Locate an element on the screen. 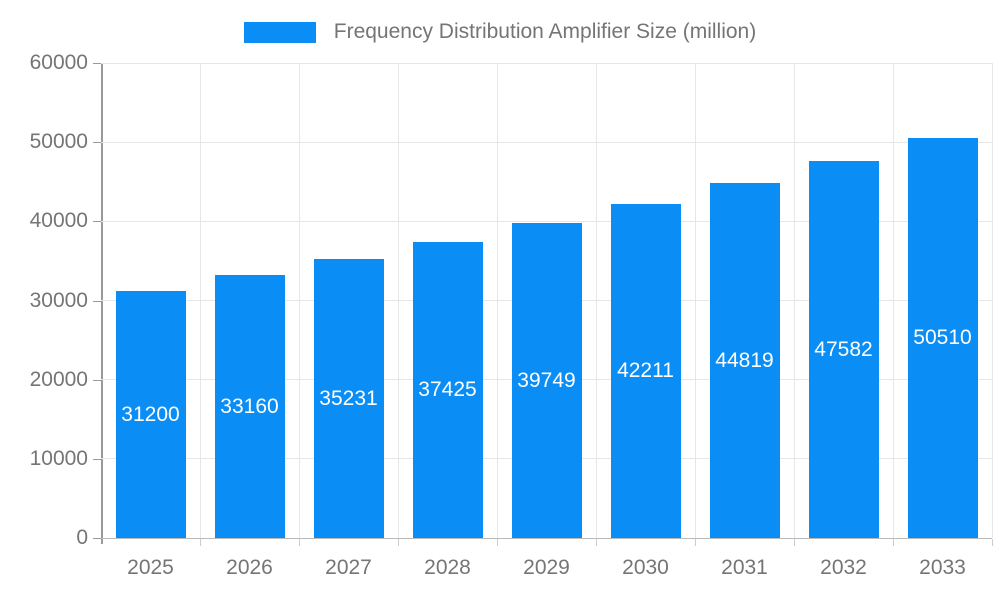 This screenshot has width=1000, height=600. x-axis-tick-label: 2027 is located at coordinates (348, 567).